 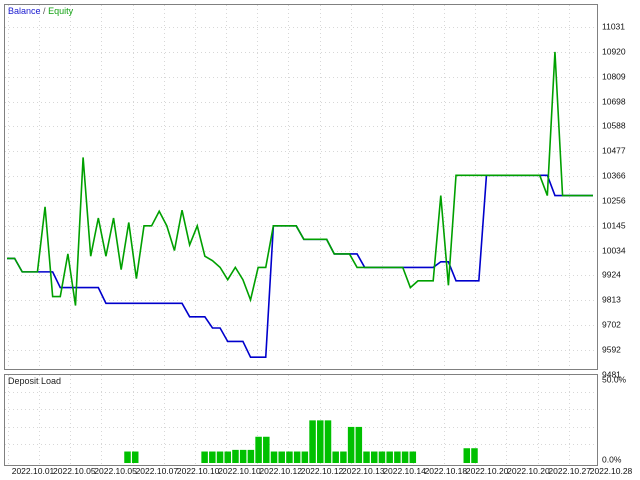 I want to click on y-axis-tick-label: 11031, so click(x=614, y=26).